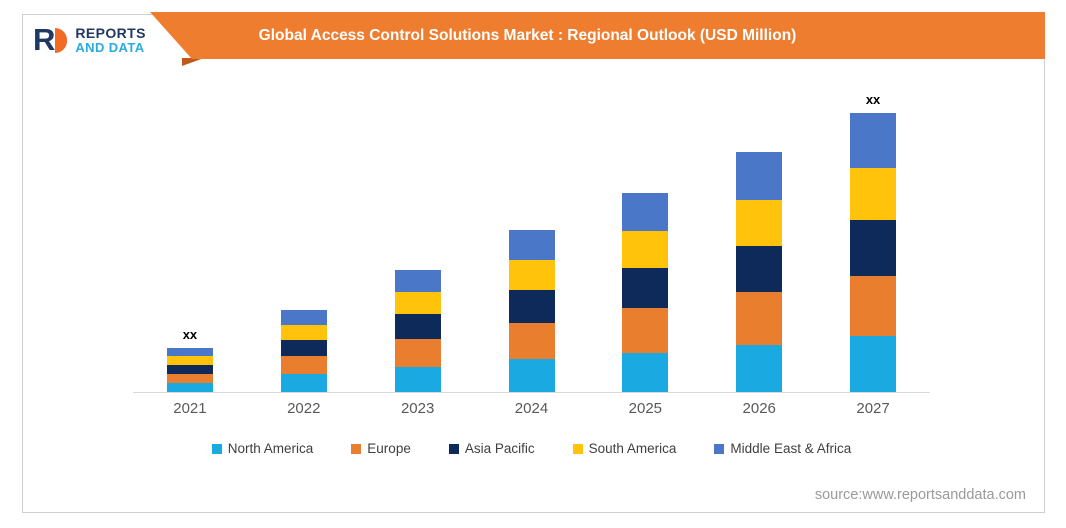  I want to click on legend-label: South America, so click(632, 448).